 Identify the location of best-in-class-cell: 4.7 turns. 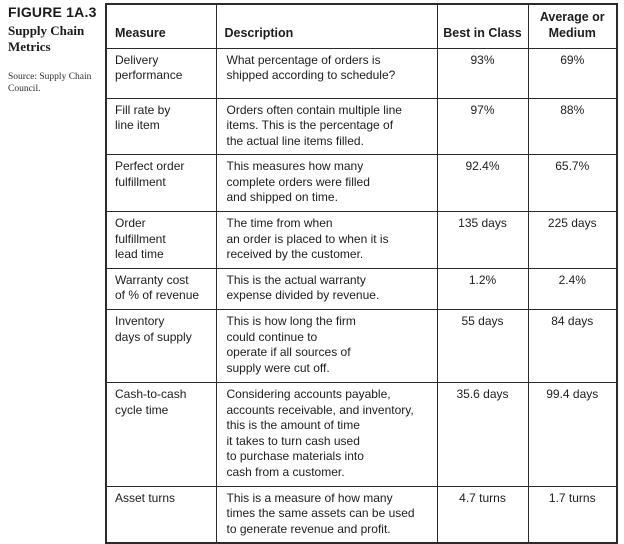
(482, 514).